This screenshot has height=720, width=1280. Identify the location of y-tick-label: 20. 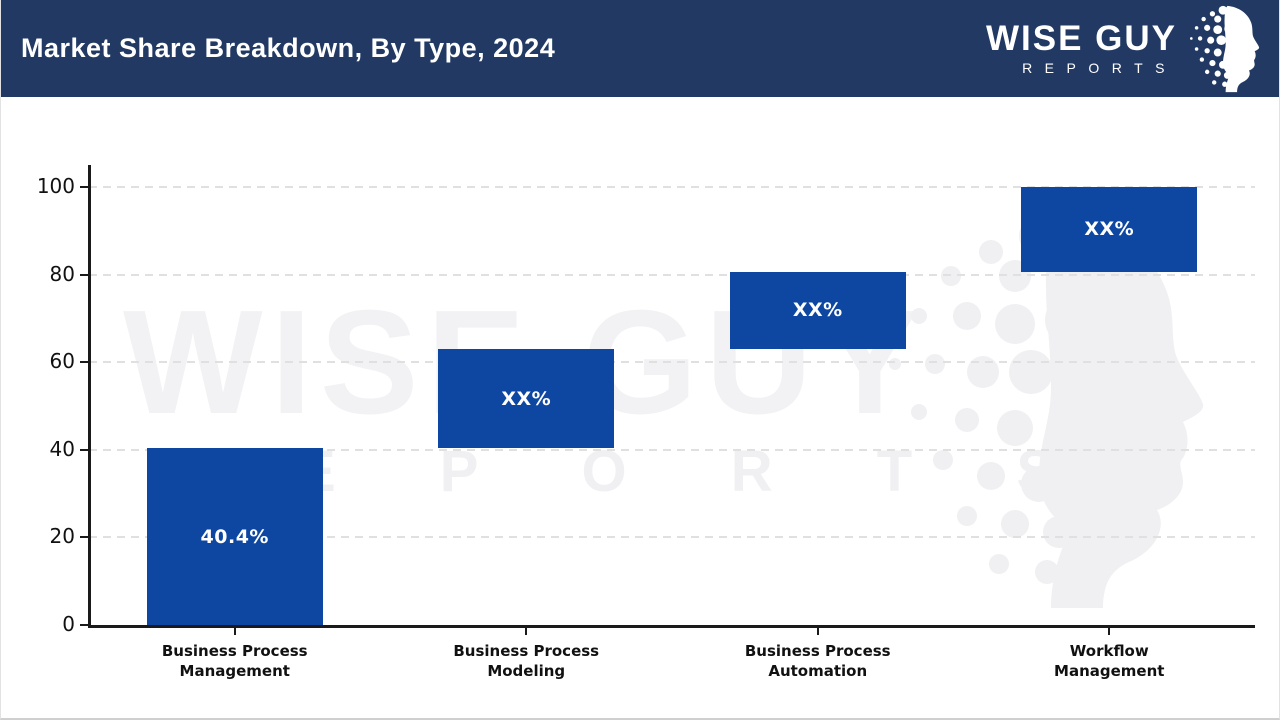
(62, 536).